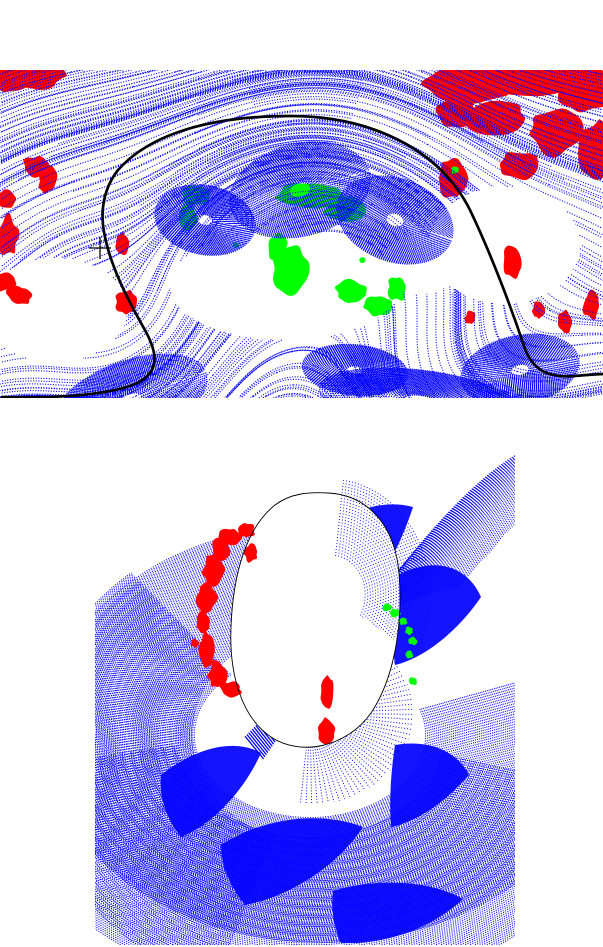 The width and height of the screenshot is (603, 947). What do you see at coordinates (400, 644) in the screenshot?
I see `globe-green-group` at bounding box center [400, 644].